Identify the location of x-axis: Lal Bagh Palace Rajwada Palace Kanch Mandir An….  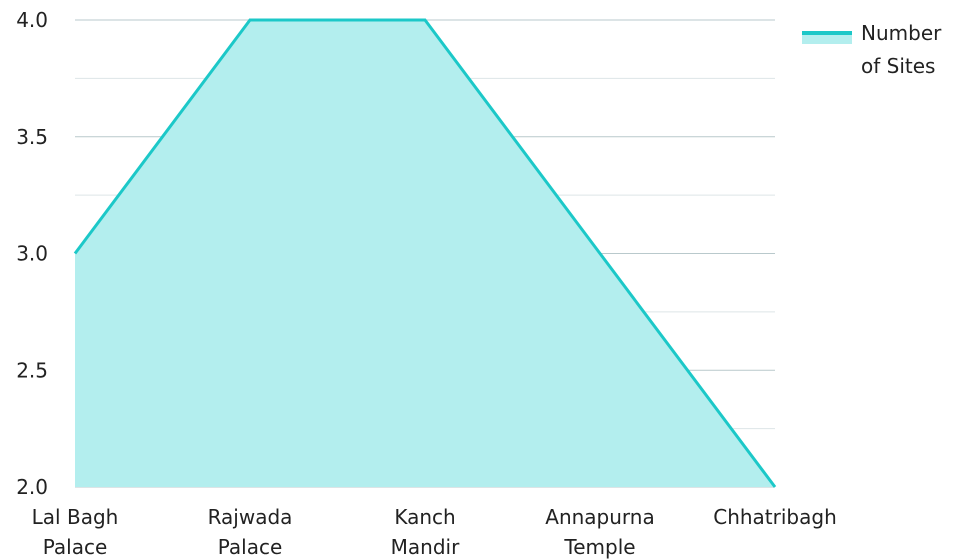
(434, 532).